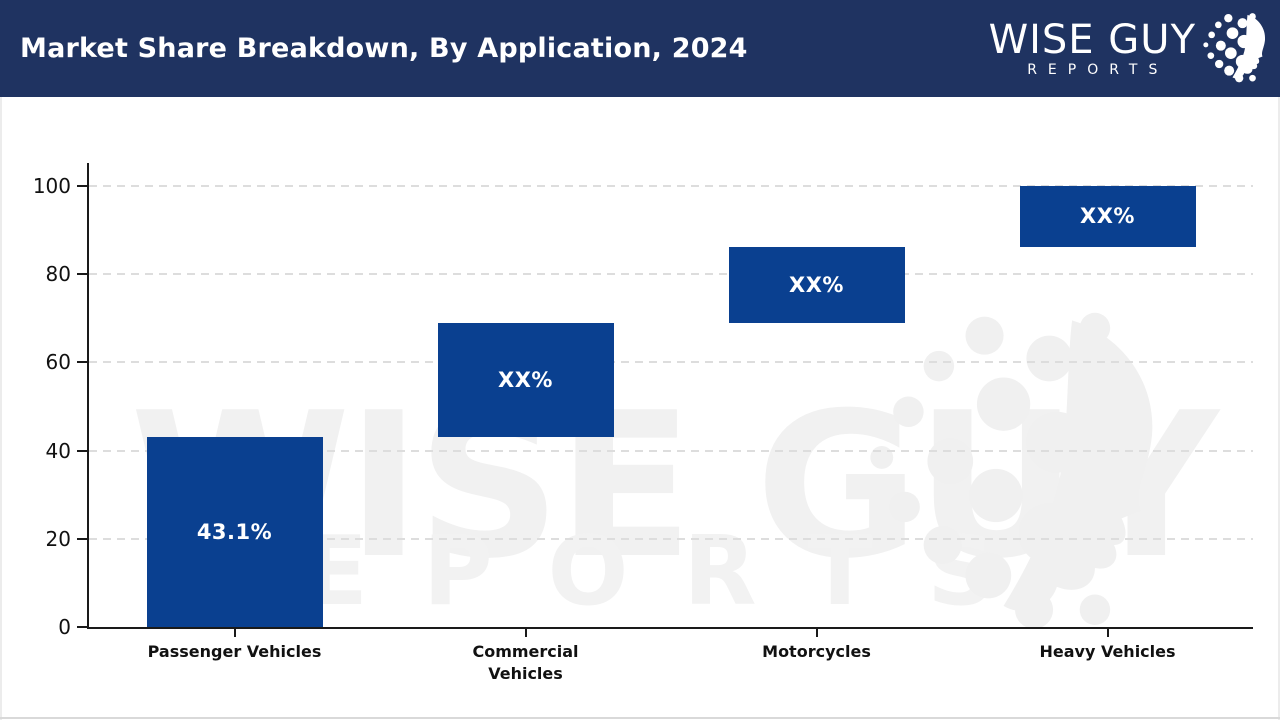  I want to click on y-tick-label: 40, so click(58, 450).